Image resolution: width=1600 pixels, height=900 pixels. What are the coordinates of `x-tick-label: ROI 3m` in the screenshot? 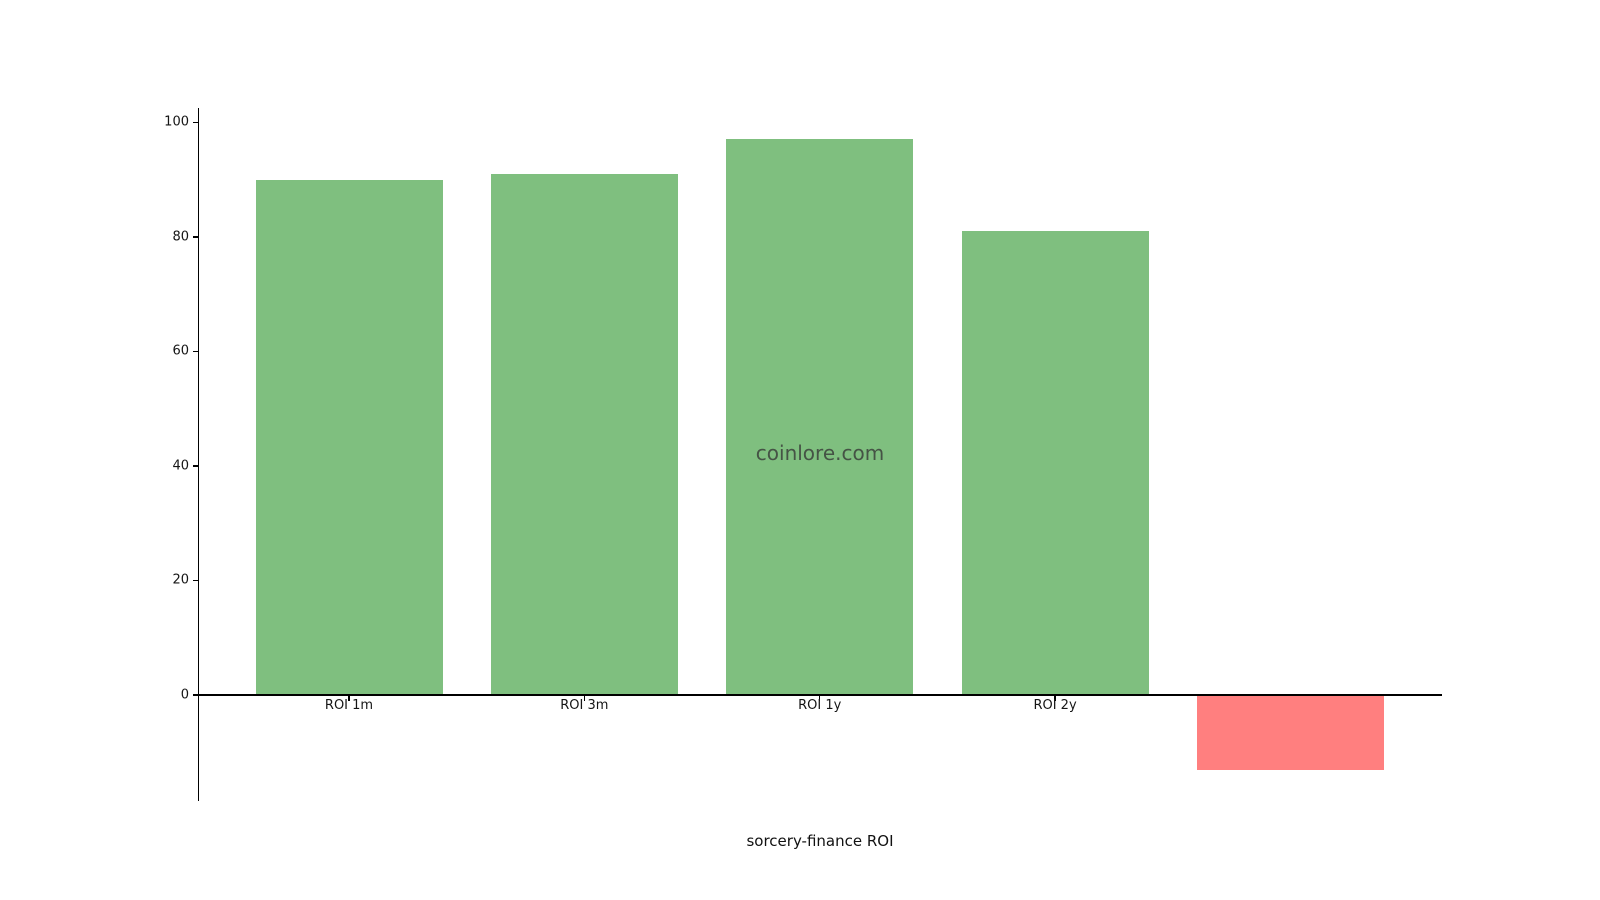 It's located at (584, 705).